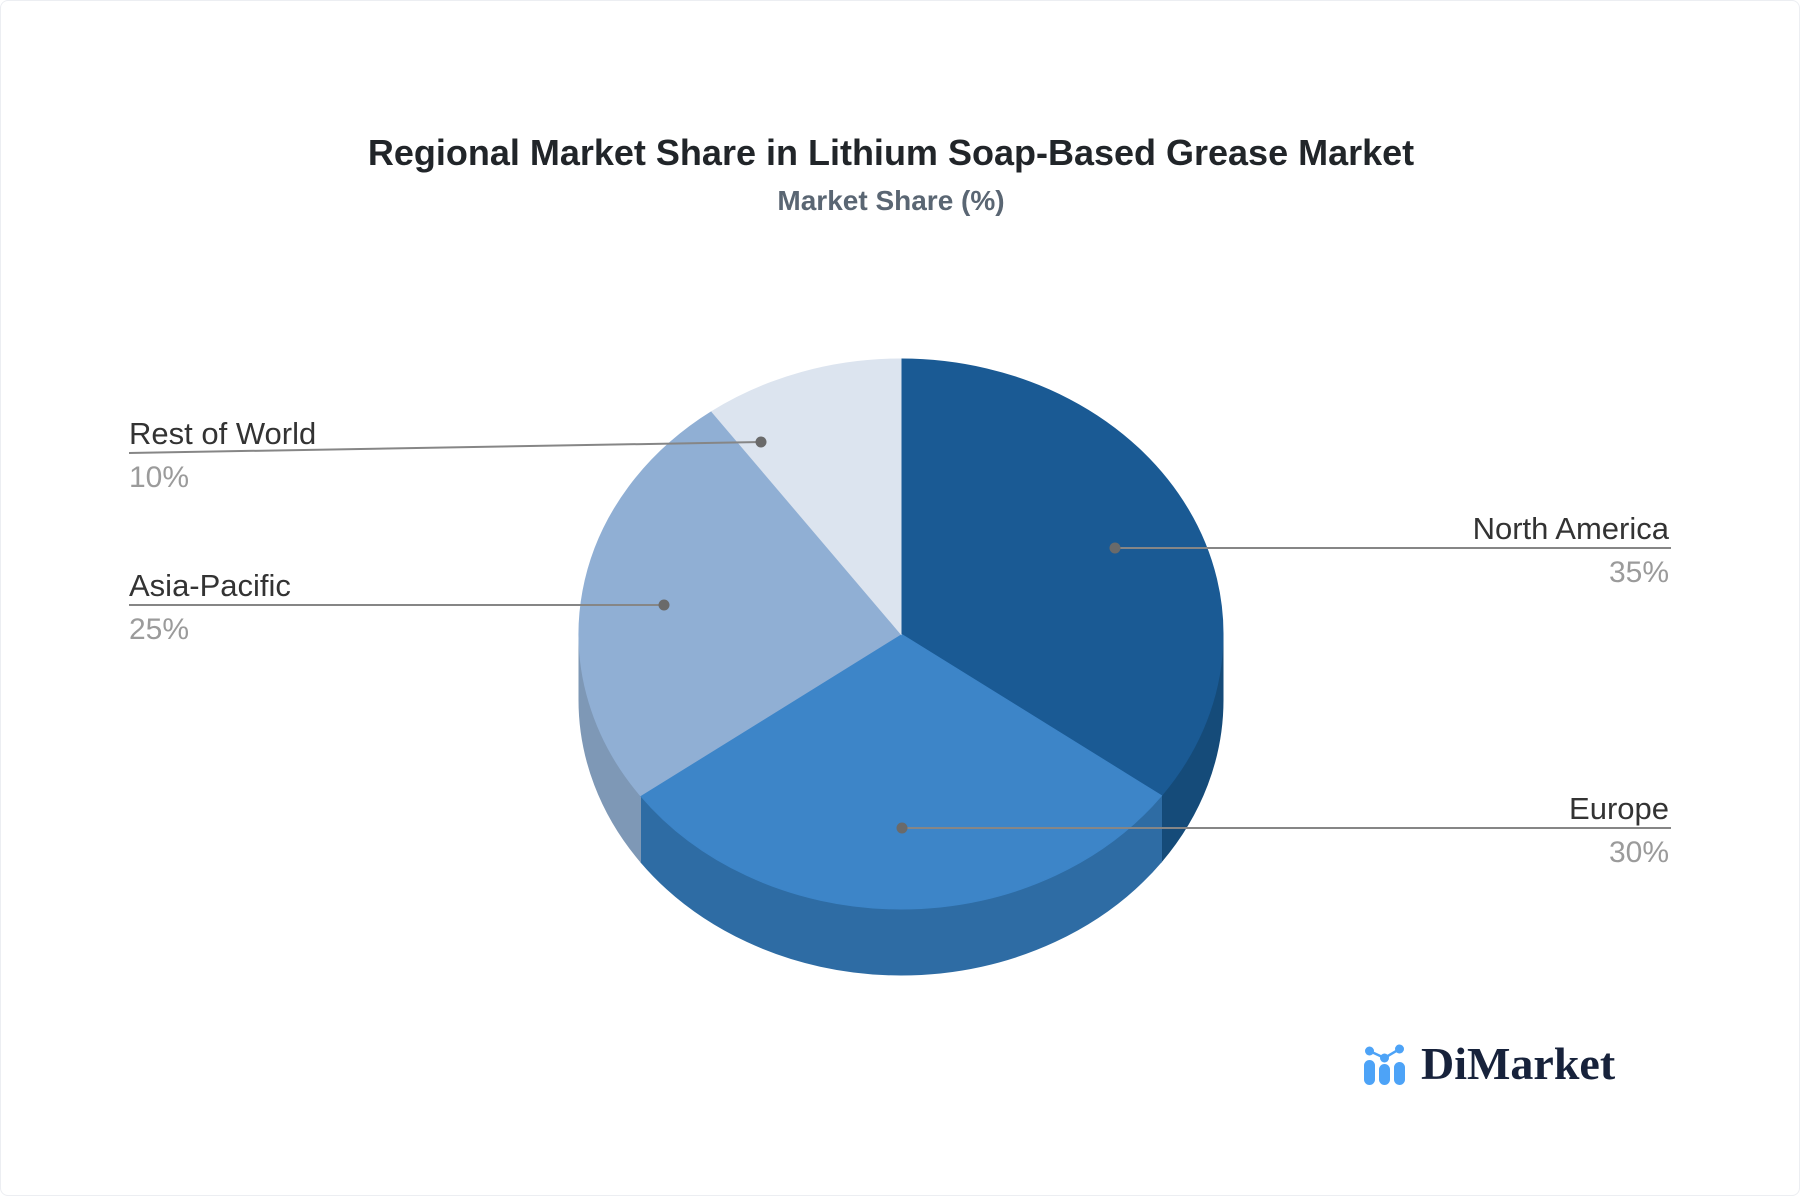 Image resolution: width=1800 pixels, height=1196 pixels. Describe the element at coordinates (806, 497) in the screenshot. I see `pie-slice-rest-of-world` at that location.